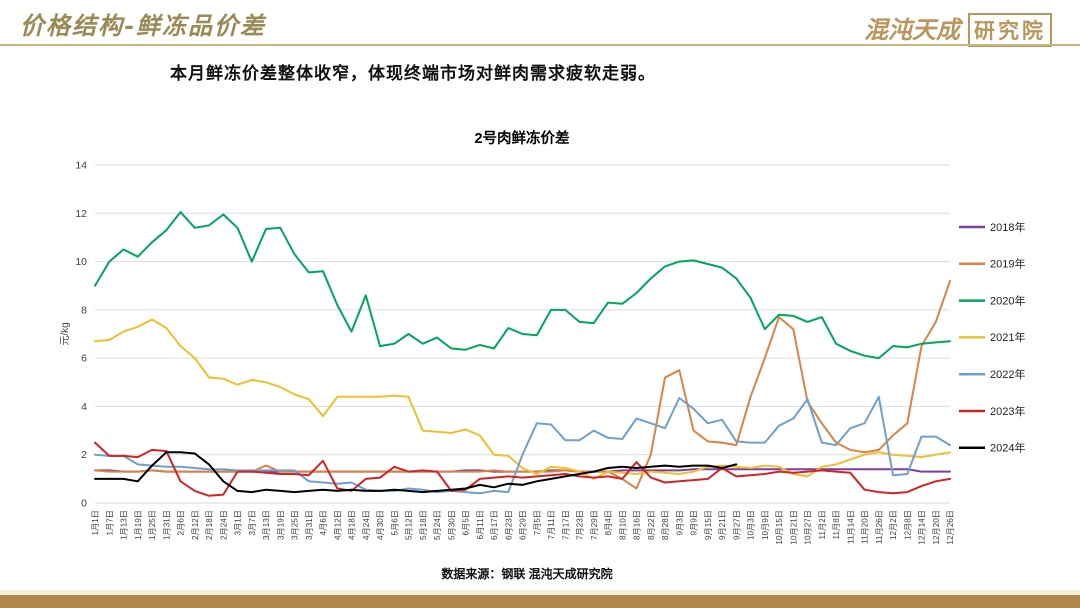 This screenshot has height=608, width=1080. I want to click on page-title: 价格结构-鲜冻品价差, so click(143, 25).